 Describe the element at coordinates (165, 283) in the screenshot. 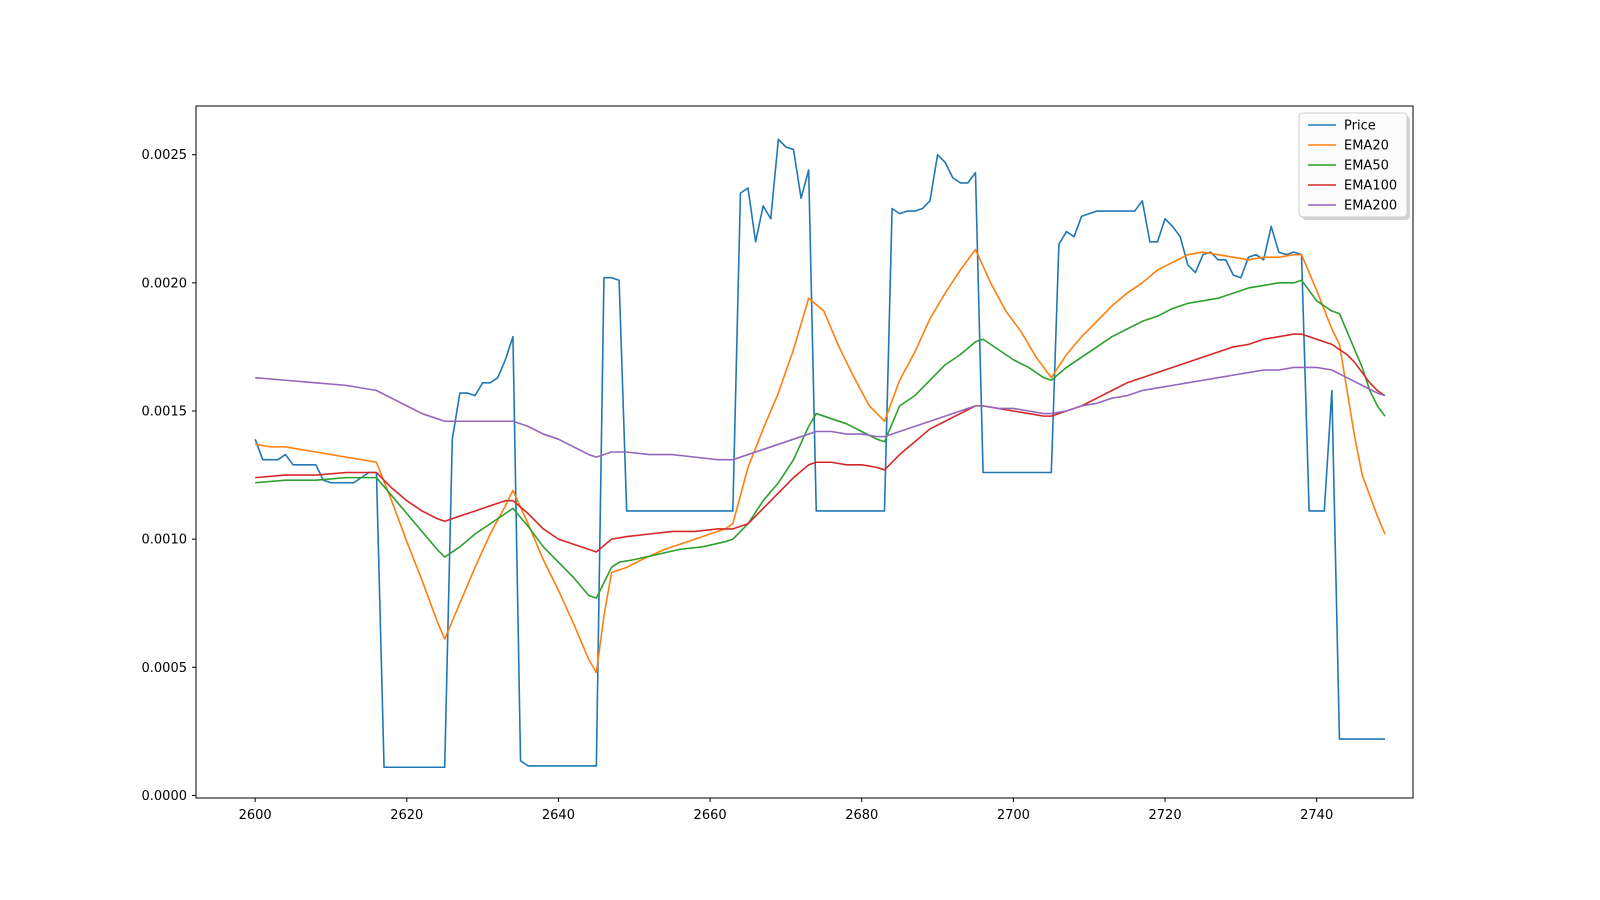

I see `y-tick-label: 0.0020` at that location.